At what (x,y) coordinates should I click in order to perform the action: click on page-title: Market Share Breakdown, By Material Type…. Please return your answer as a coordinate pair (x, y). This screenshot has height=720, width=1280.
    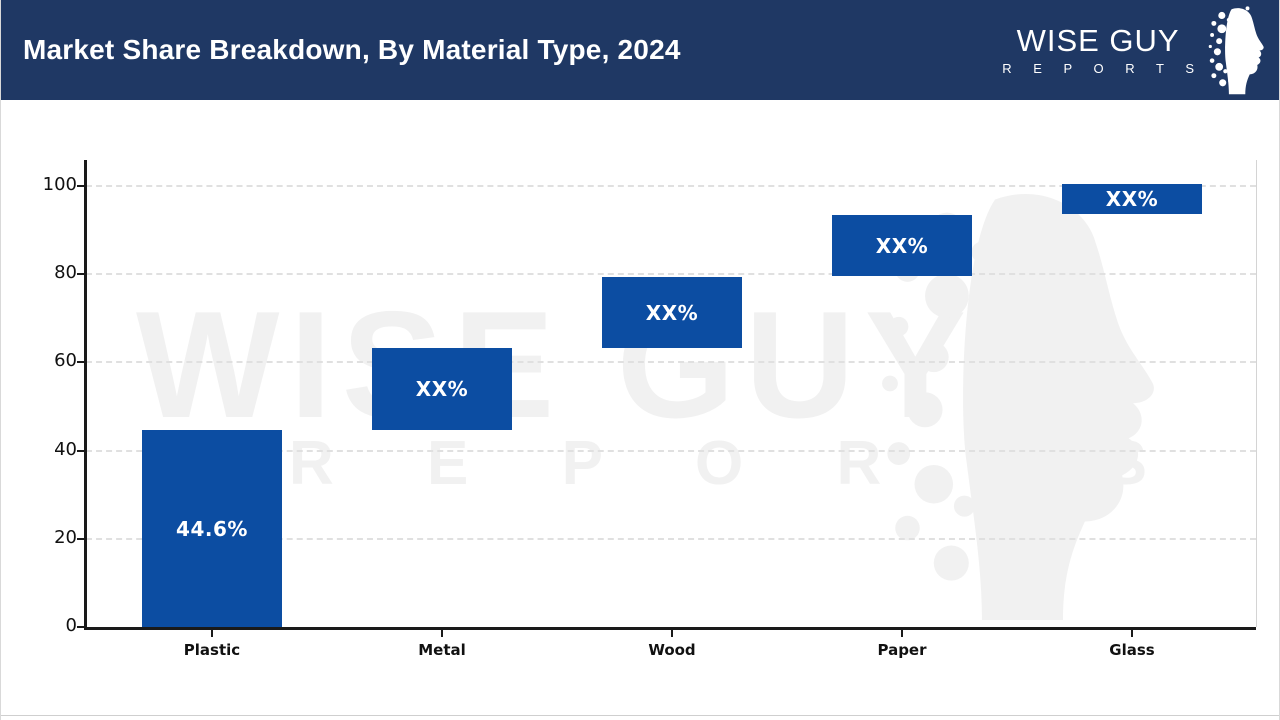
    Looking at the image, I should click on (352, 49).